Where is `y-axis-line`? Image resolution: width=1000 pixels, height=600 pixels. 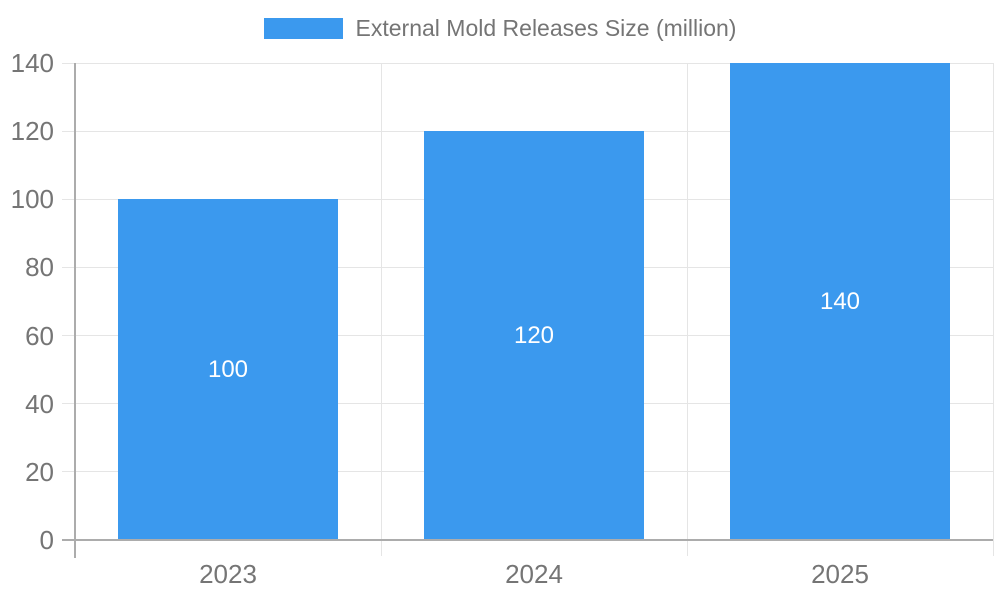
y-axis-line is located at coordinates (75, 310).